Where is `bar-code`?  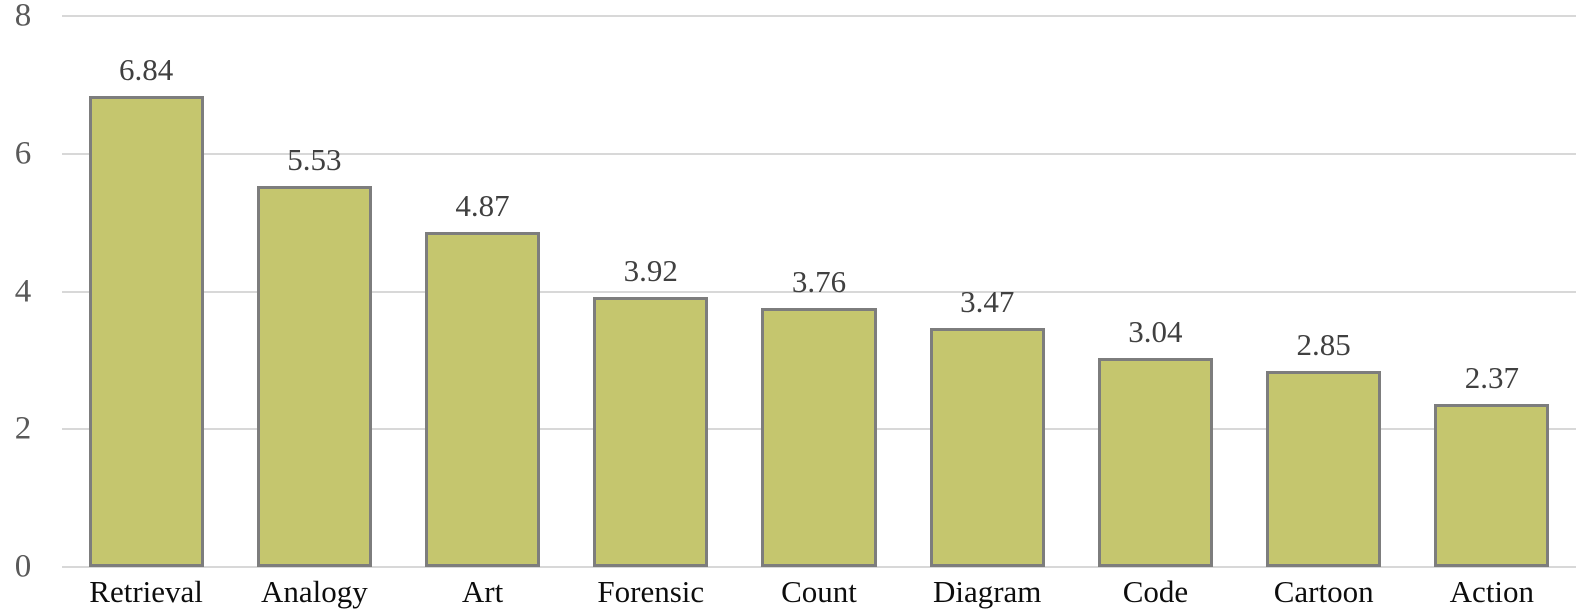 bar-code is located at coordinates (1155, 462).